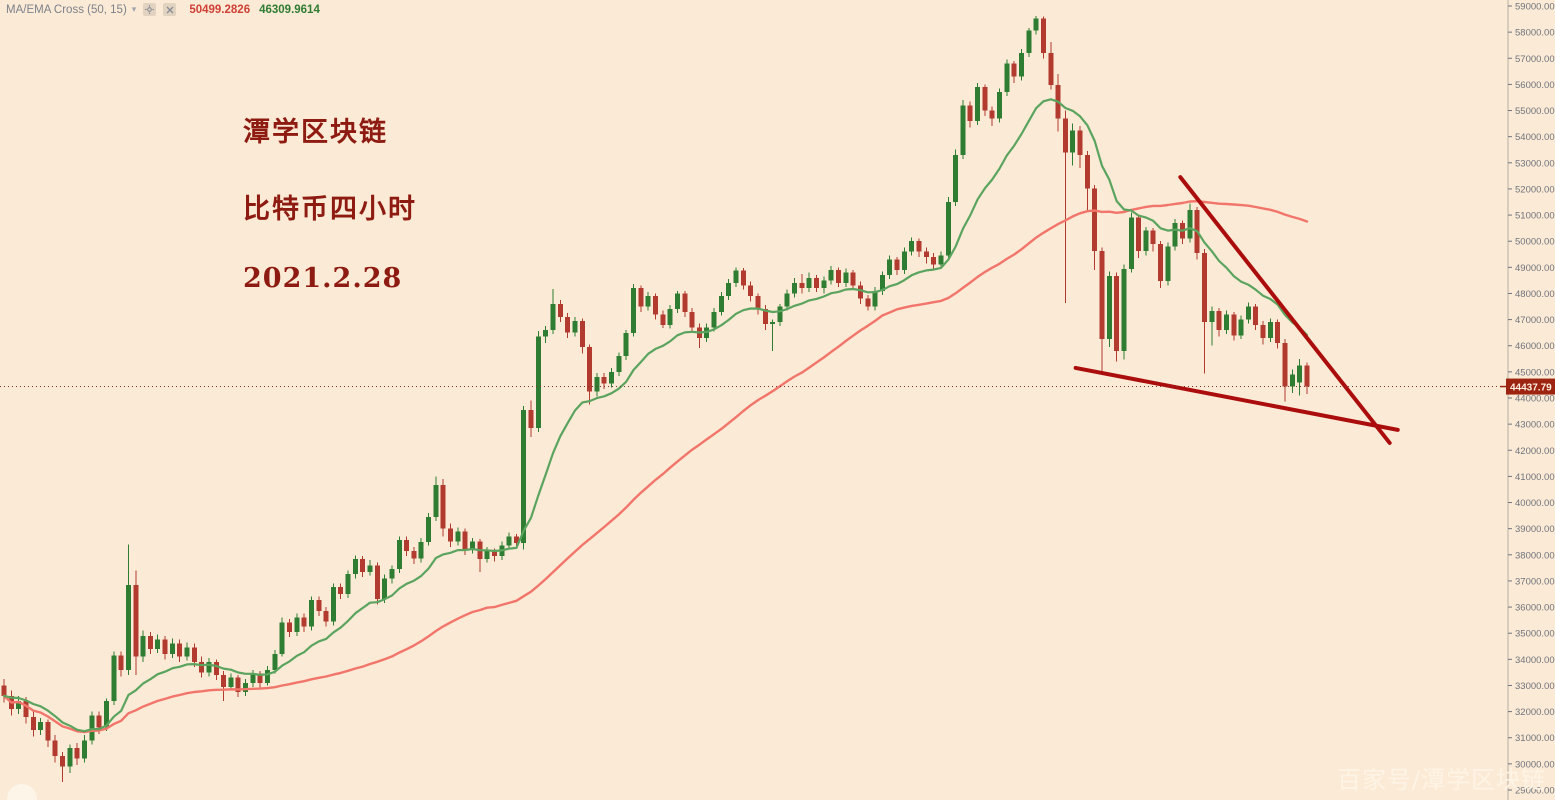  Describe the element at coordinates (1535, 712) in the screenshot. I see `axis-tick-label: 32000.00` at that location.